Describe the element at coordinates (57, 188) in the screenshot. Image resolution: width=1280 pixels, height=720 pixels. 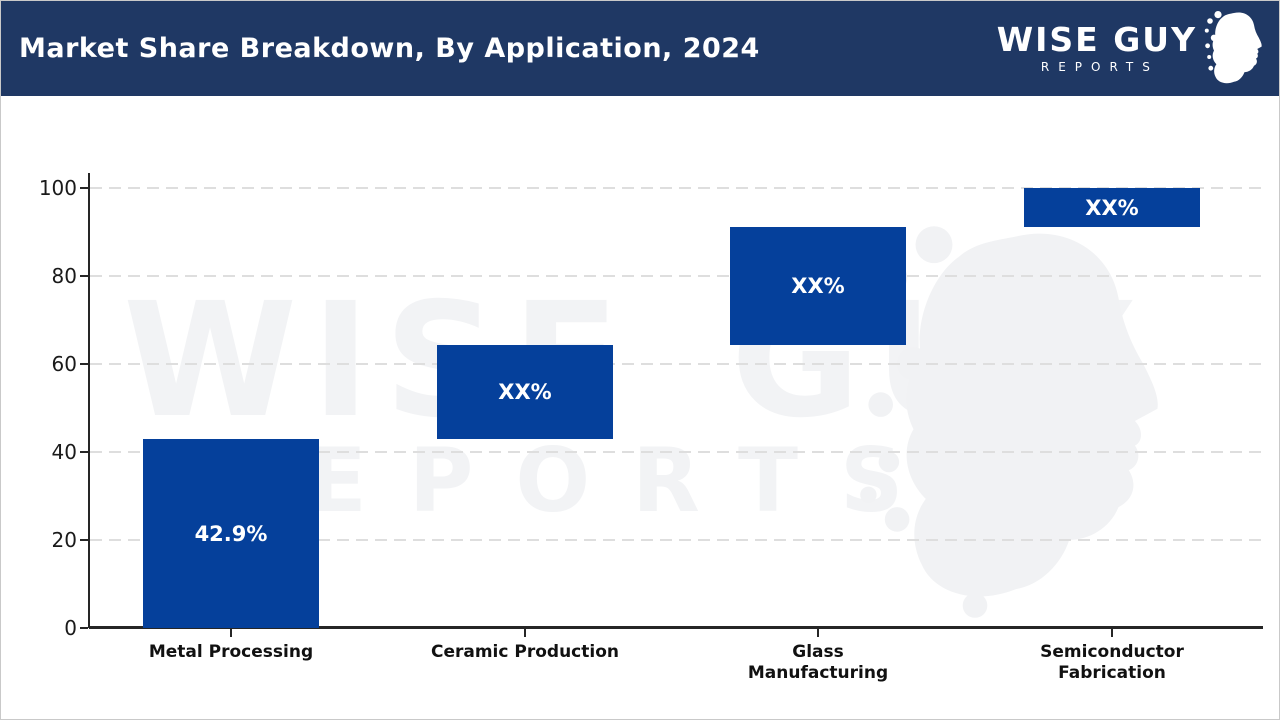
I see `y-tick-label: 100` at that location.